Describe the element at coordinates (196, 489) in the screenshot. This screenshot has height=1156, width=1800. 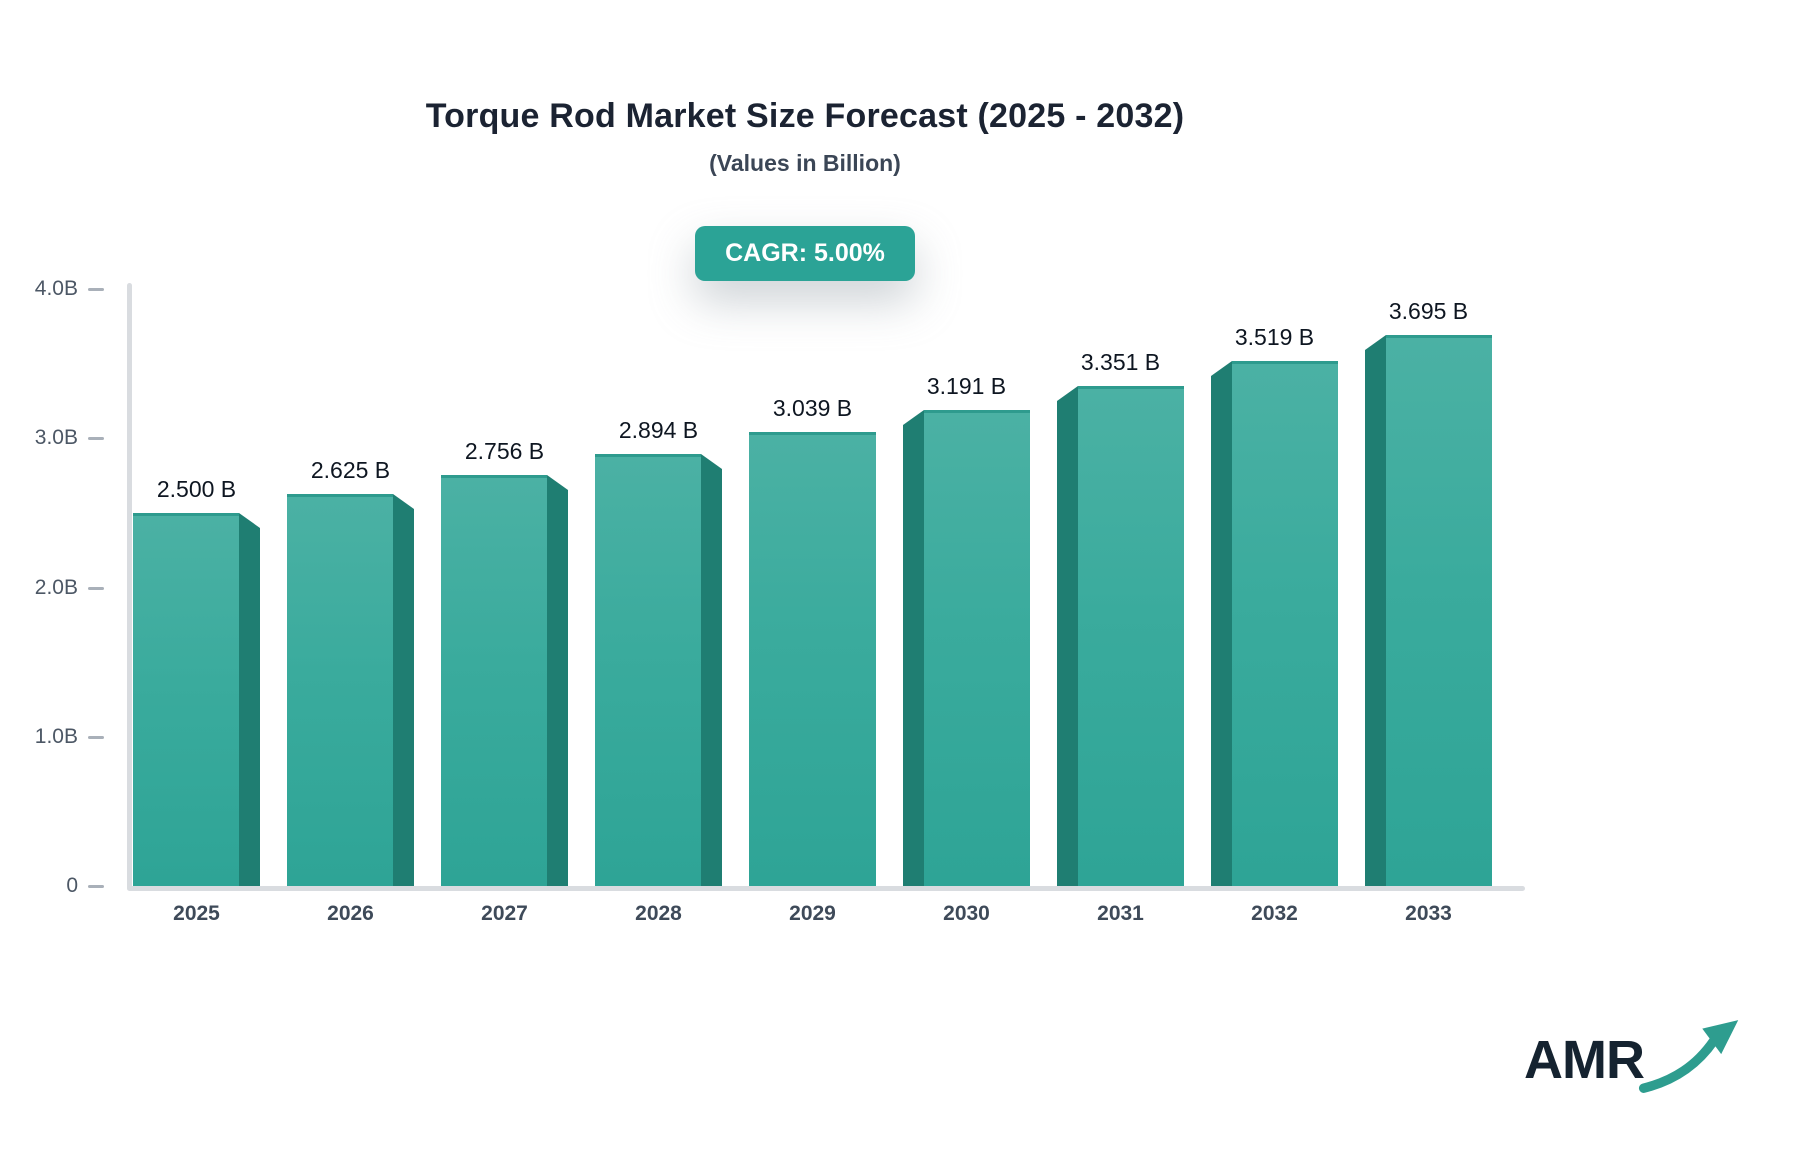
I see `bar-value-label: 2.500 B` at that location.